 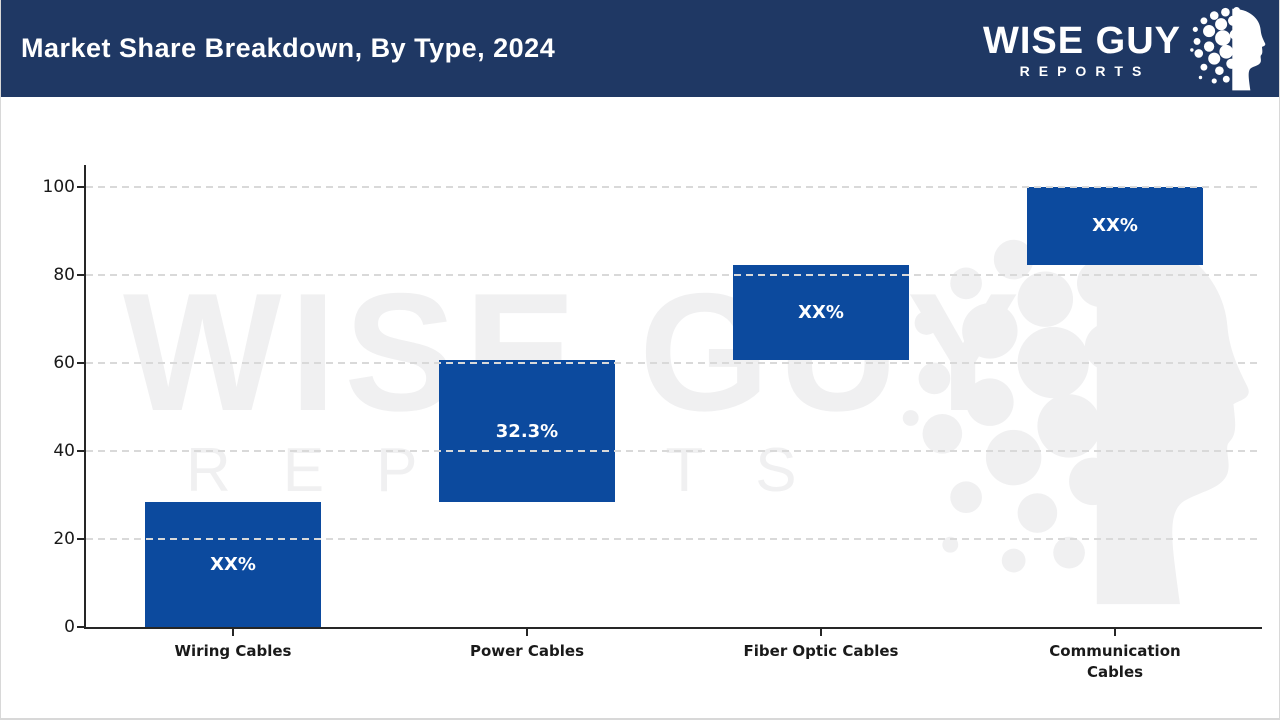 What do you see at coordinates (85, 397) in the screenshot?
I see `y-axis-line` at bounding box center [85, 397].